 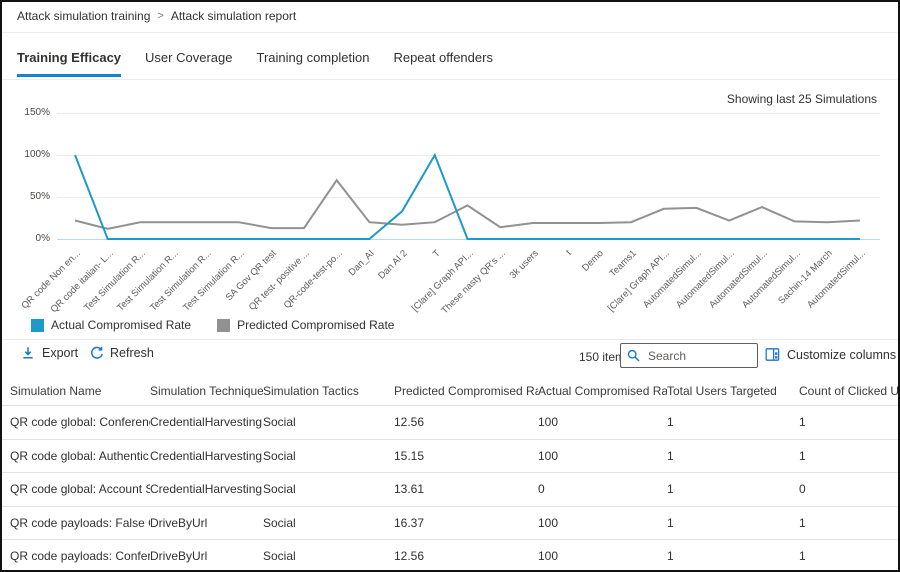 I want to click on legend-divider, so click(x=450, y=339).